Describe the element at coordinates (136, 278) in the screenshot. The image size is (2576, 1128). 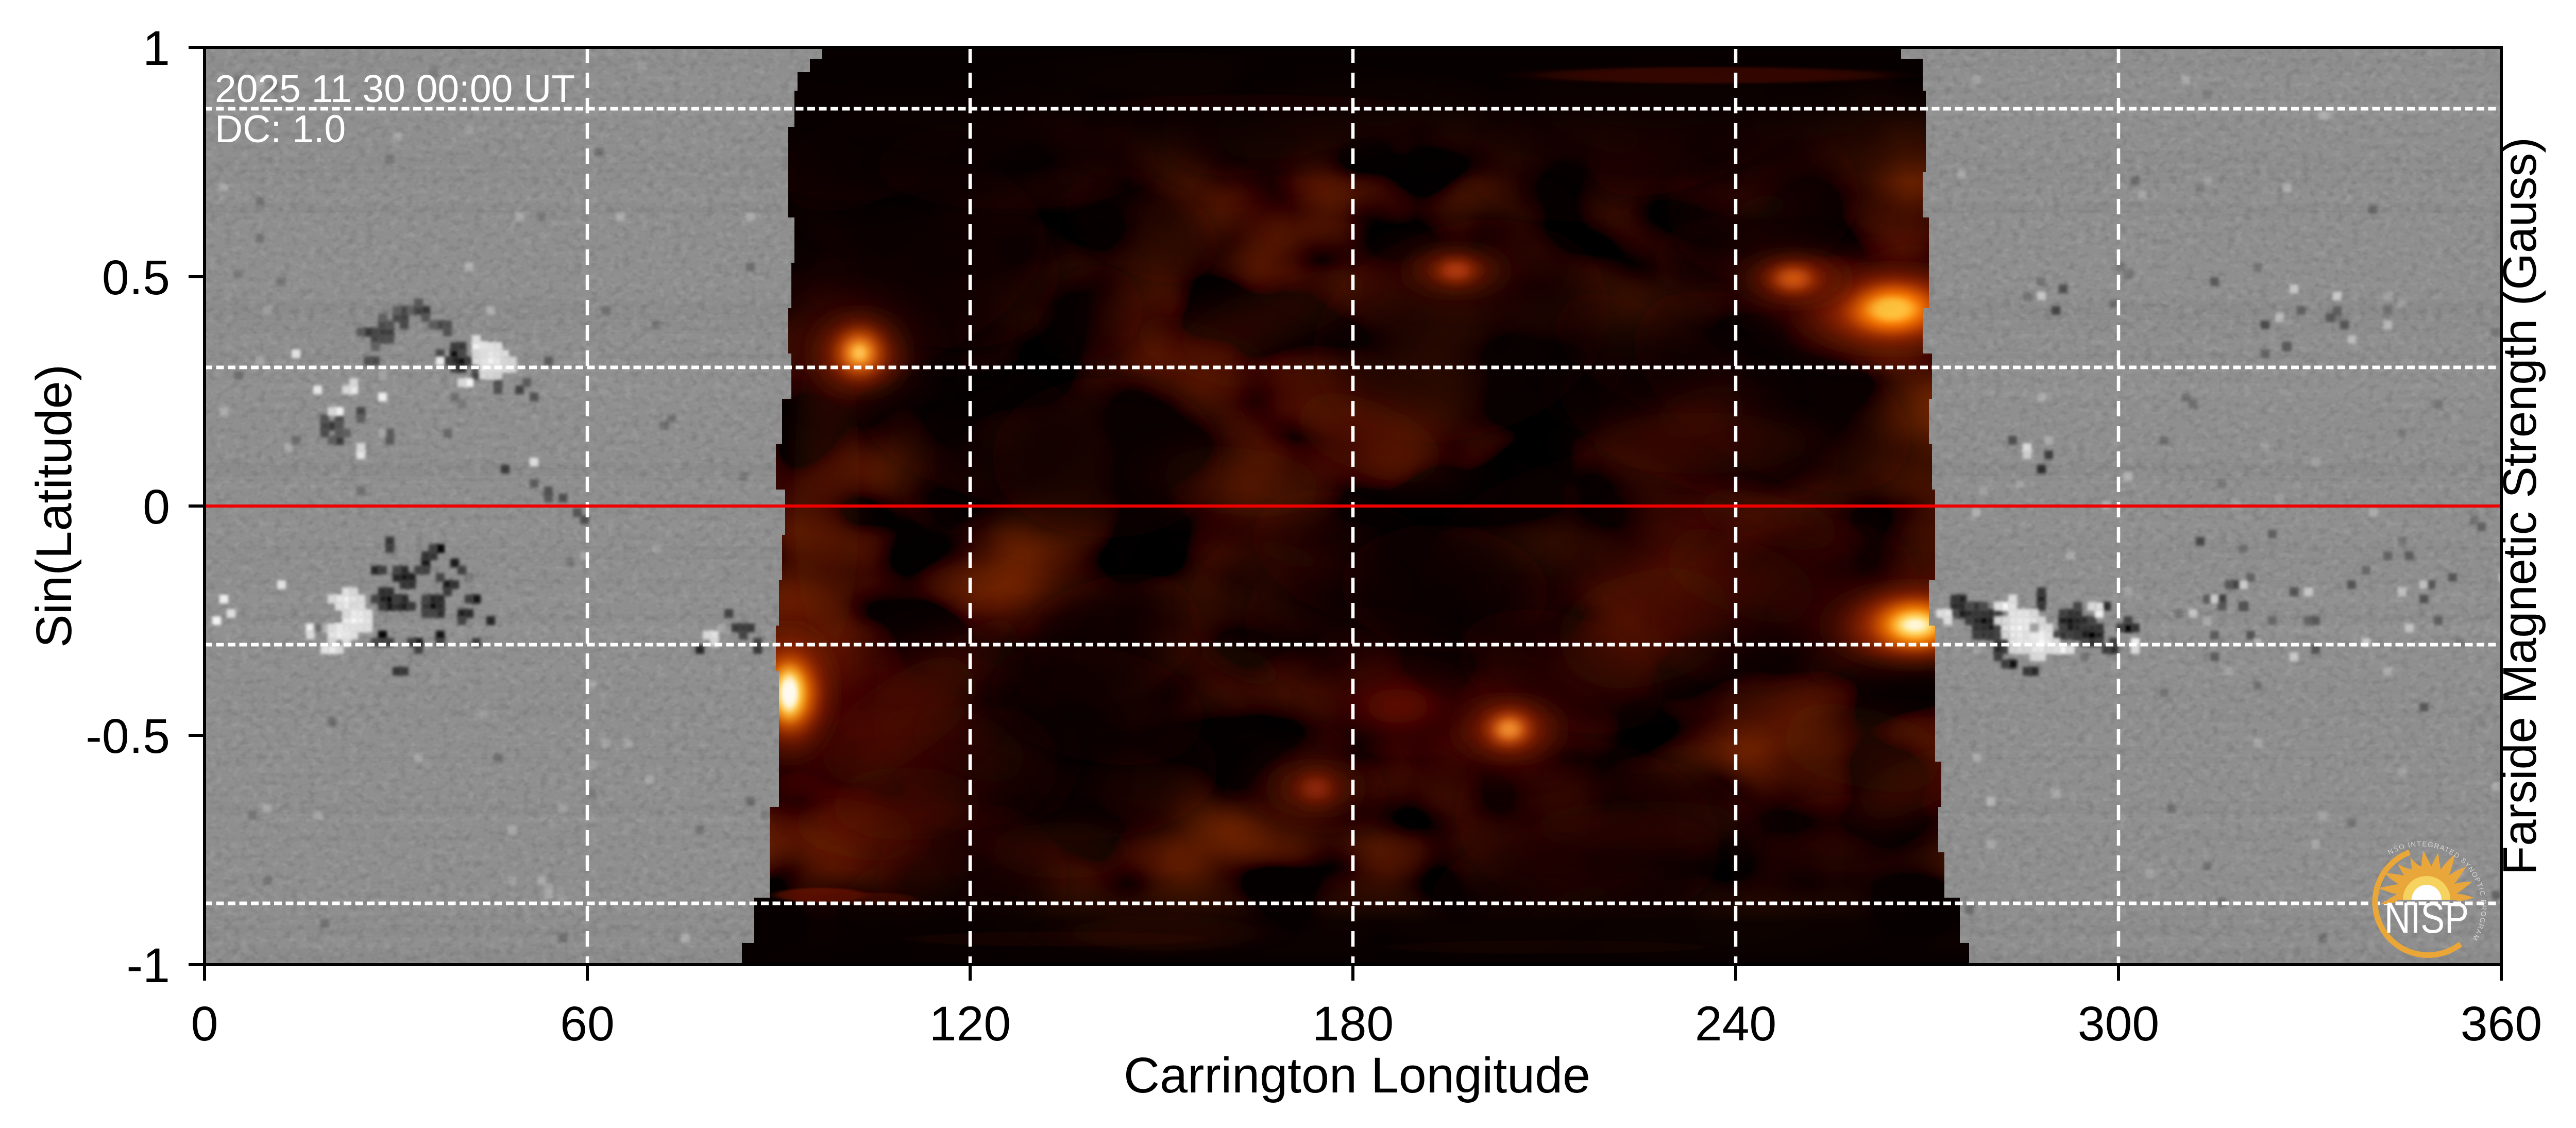
I see `svg-text: 0.5` at that location.